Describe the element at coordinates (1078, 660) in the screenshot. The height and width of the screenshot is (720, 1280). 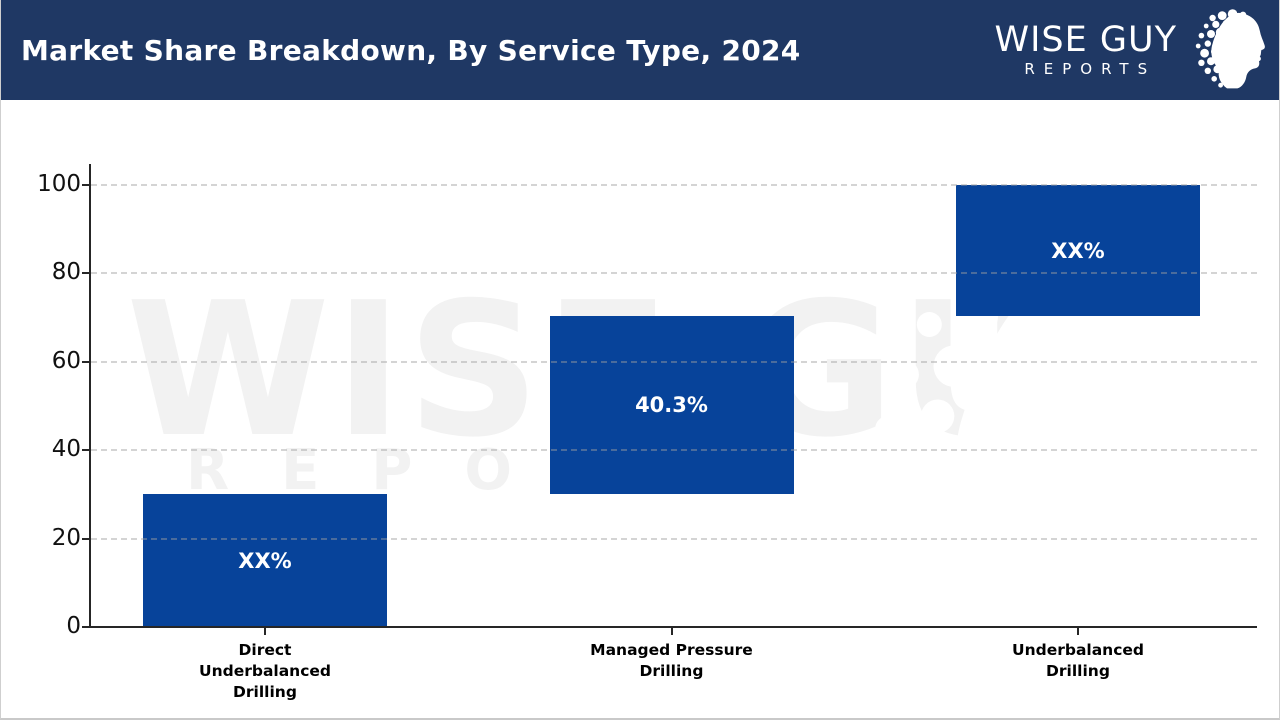
I see `x-category-label-3: Underbalanced Drilling` at that location.